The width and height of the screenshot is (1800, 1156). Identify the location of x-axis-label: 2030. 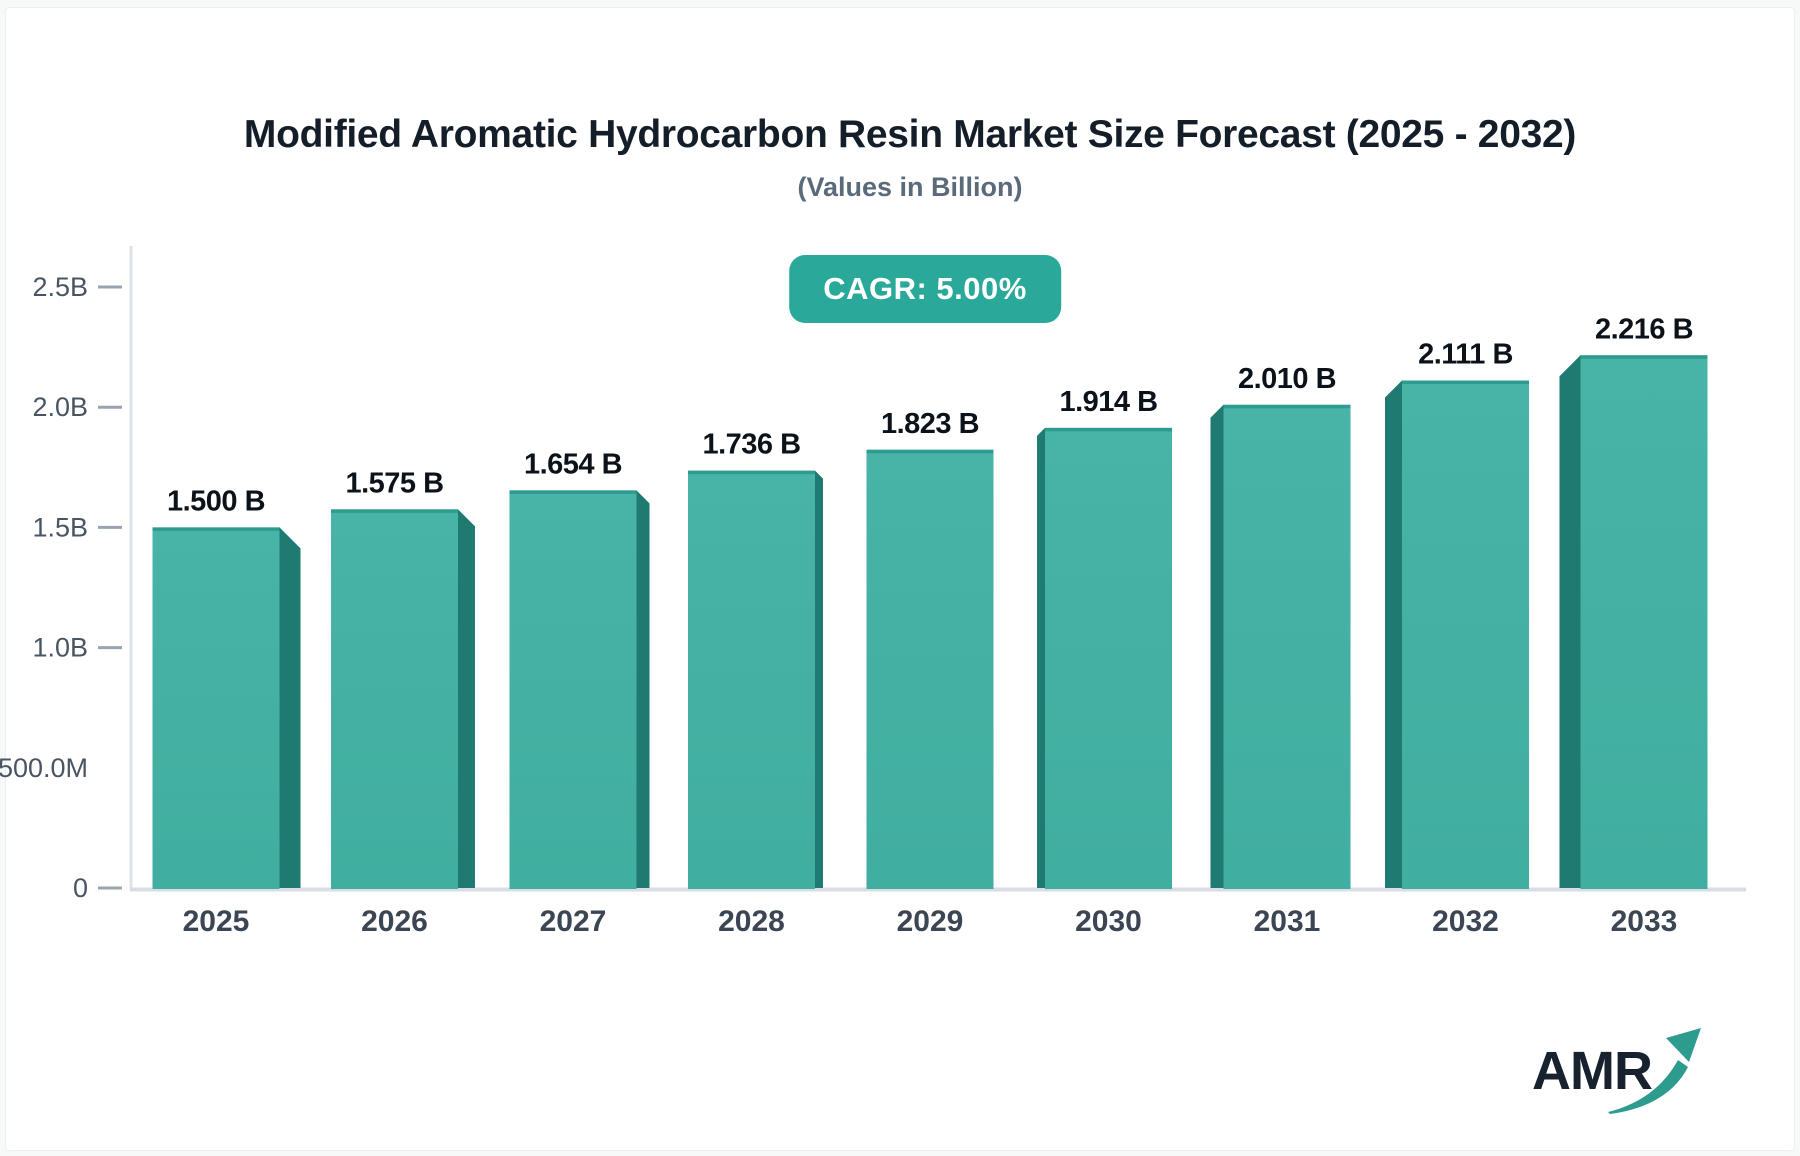
(1108, 921).